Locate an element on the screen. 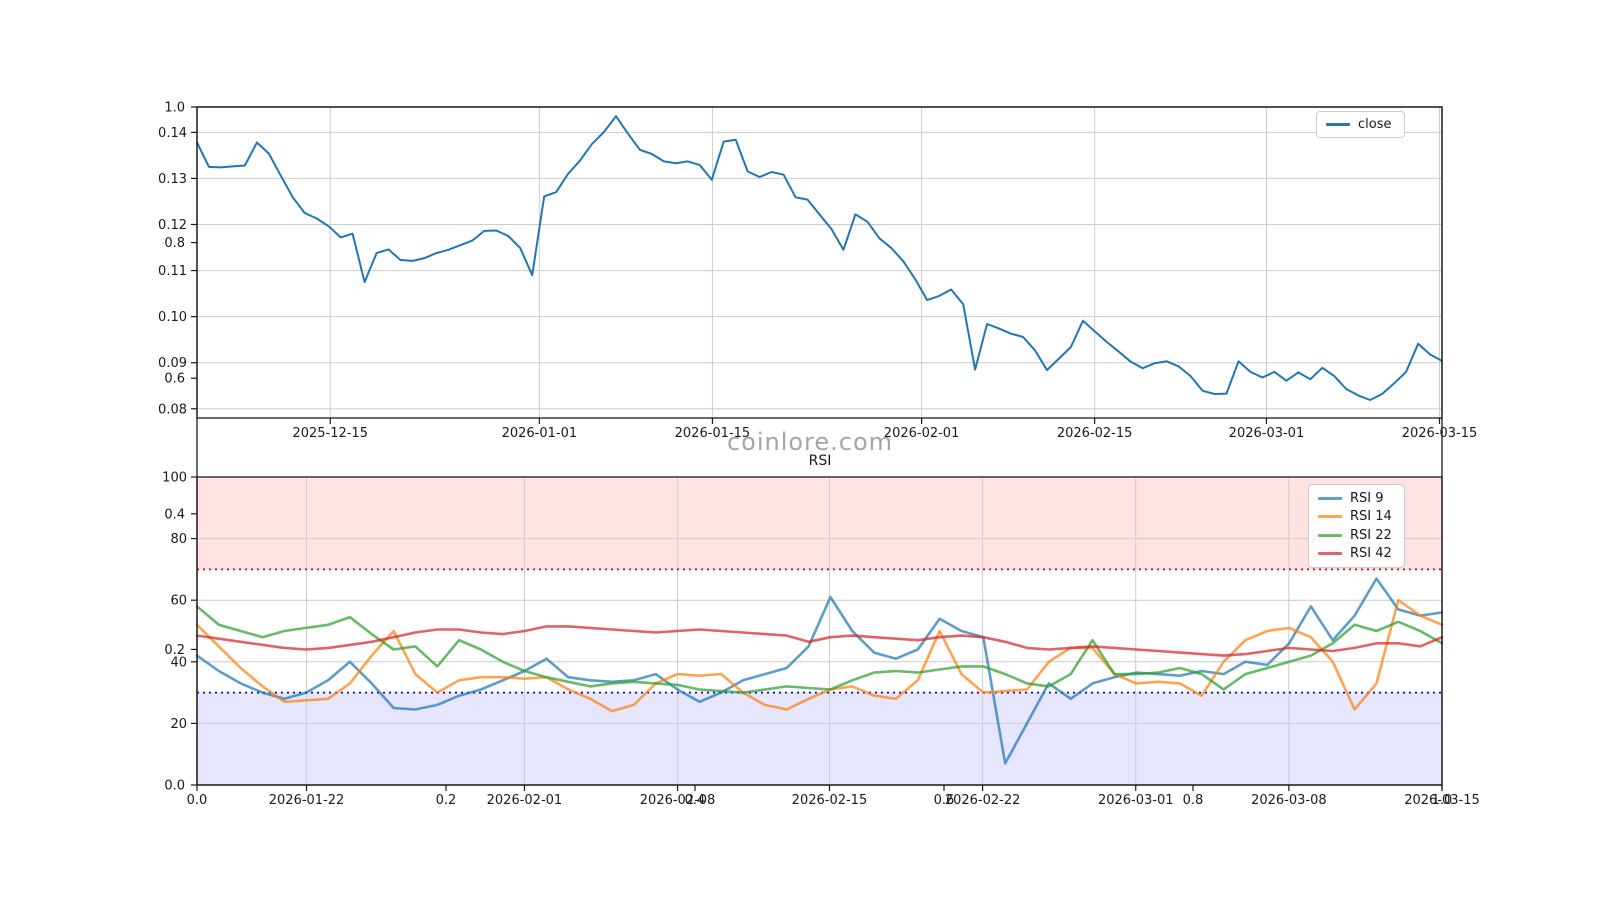  price-y-tick-label: 0.10 is located at coordinates (172, 317).